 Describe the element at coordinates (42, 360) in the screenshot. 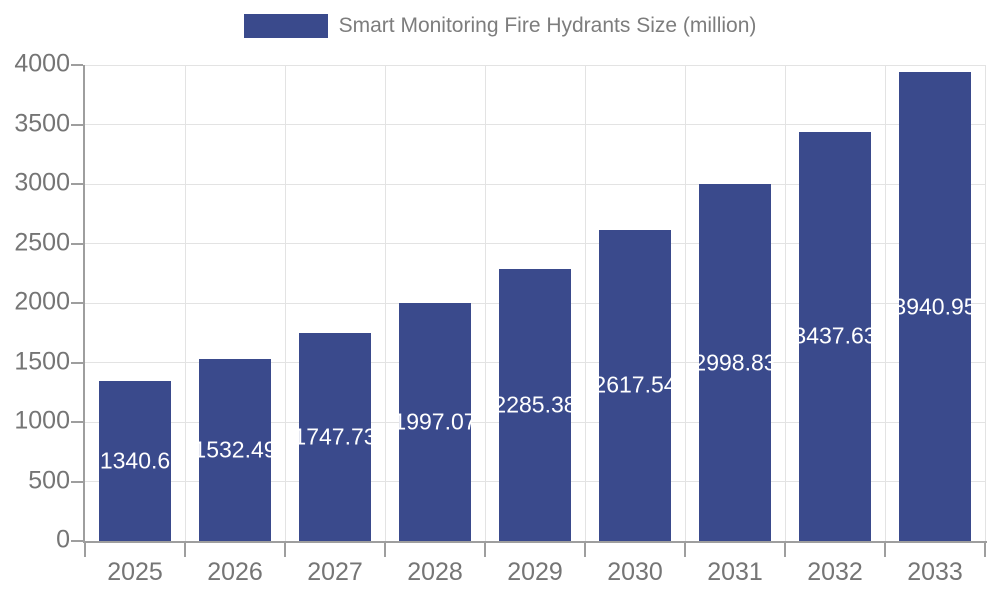

I see `y-tick-label: 1500` at that location.